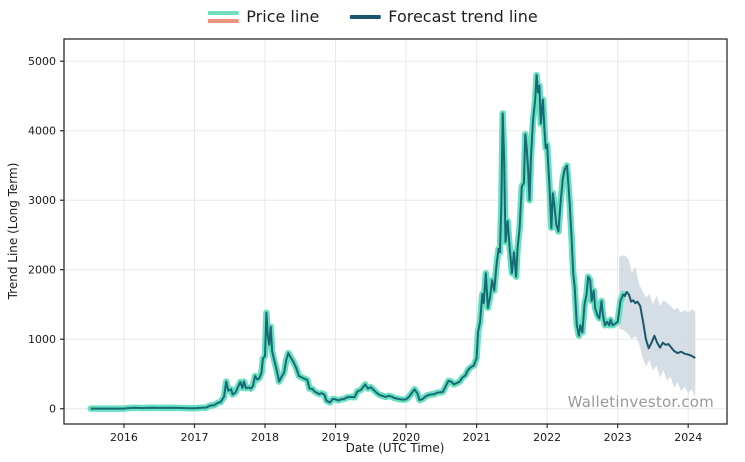 The height and width of the screenshot is (462, 745). What do you see at coordinates (223, 20) in the screenshot?
I see `price-line-swatch-bottom` at bounding box center [223, 20].